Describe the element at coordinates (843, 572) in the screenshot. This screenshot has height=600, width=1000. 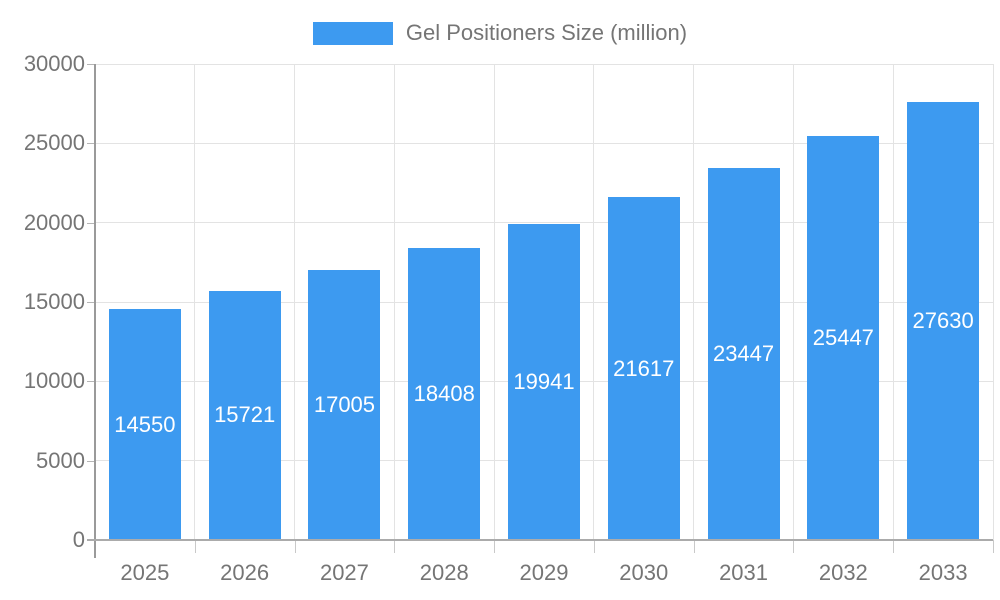
I see `x-tick-label: 2032` at that location.